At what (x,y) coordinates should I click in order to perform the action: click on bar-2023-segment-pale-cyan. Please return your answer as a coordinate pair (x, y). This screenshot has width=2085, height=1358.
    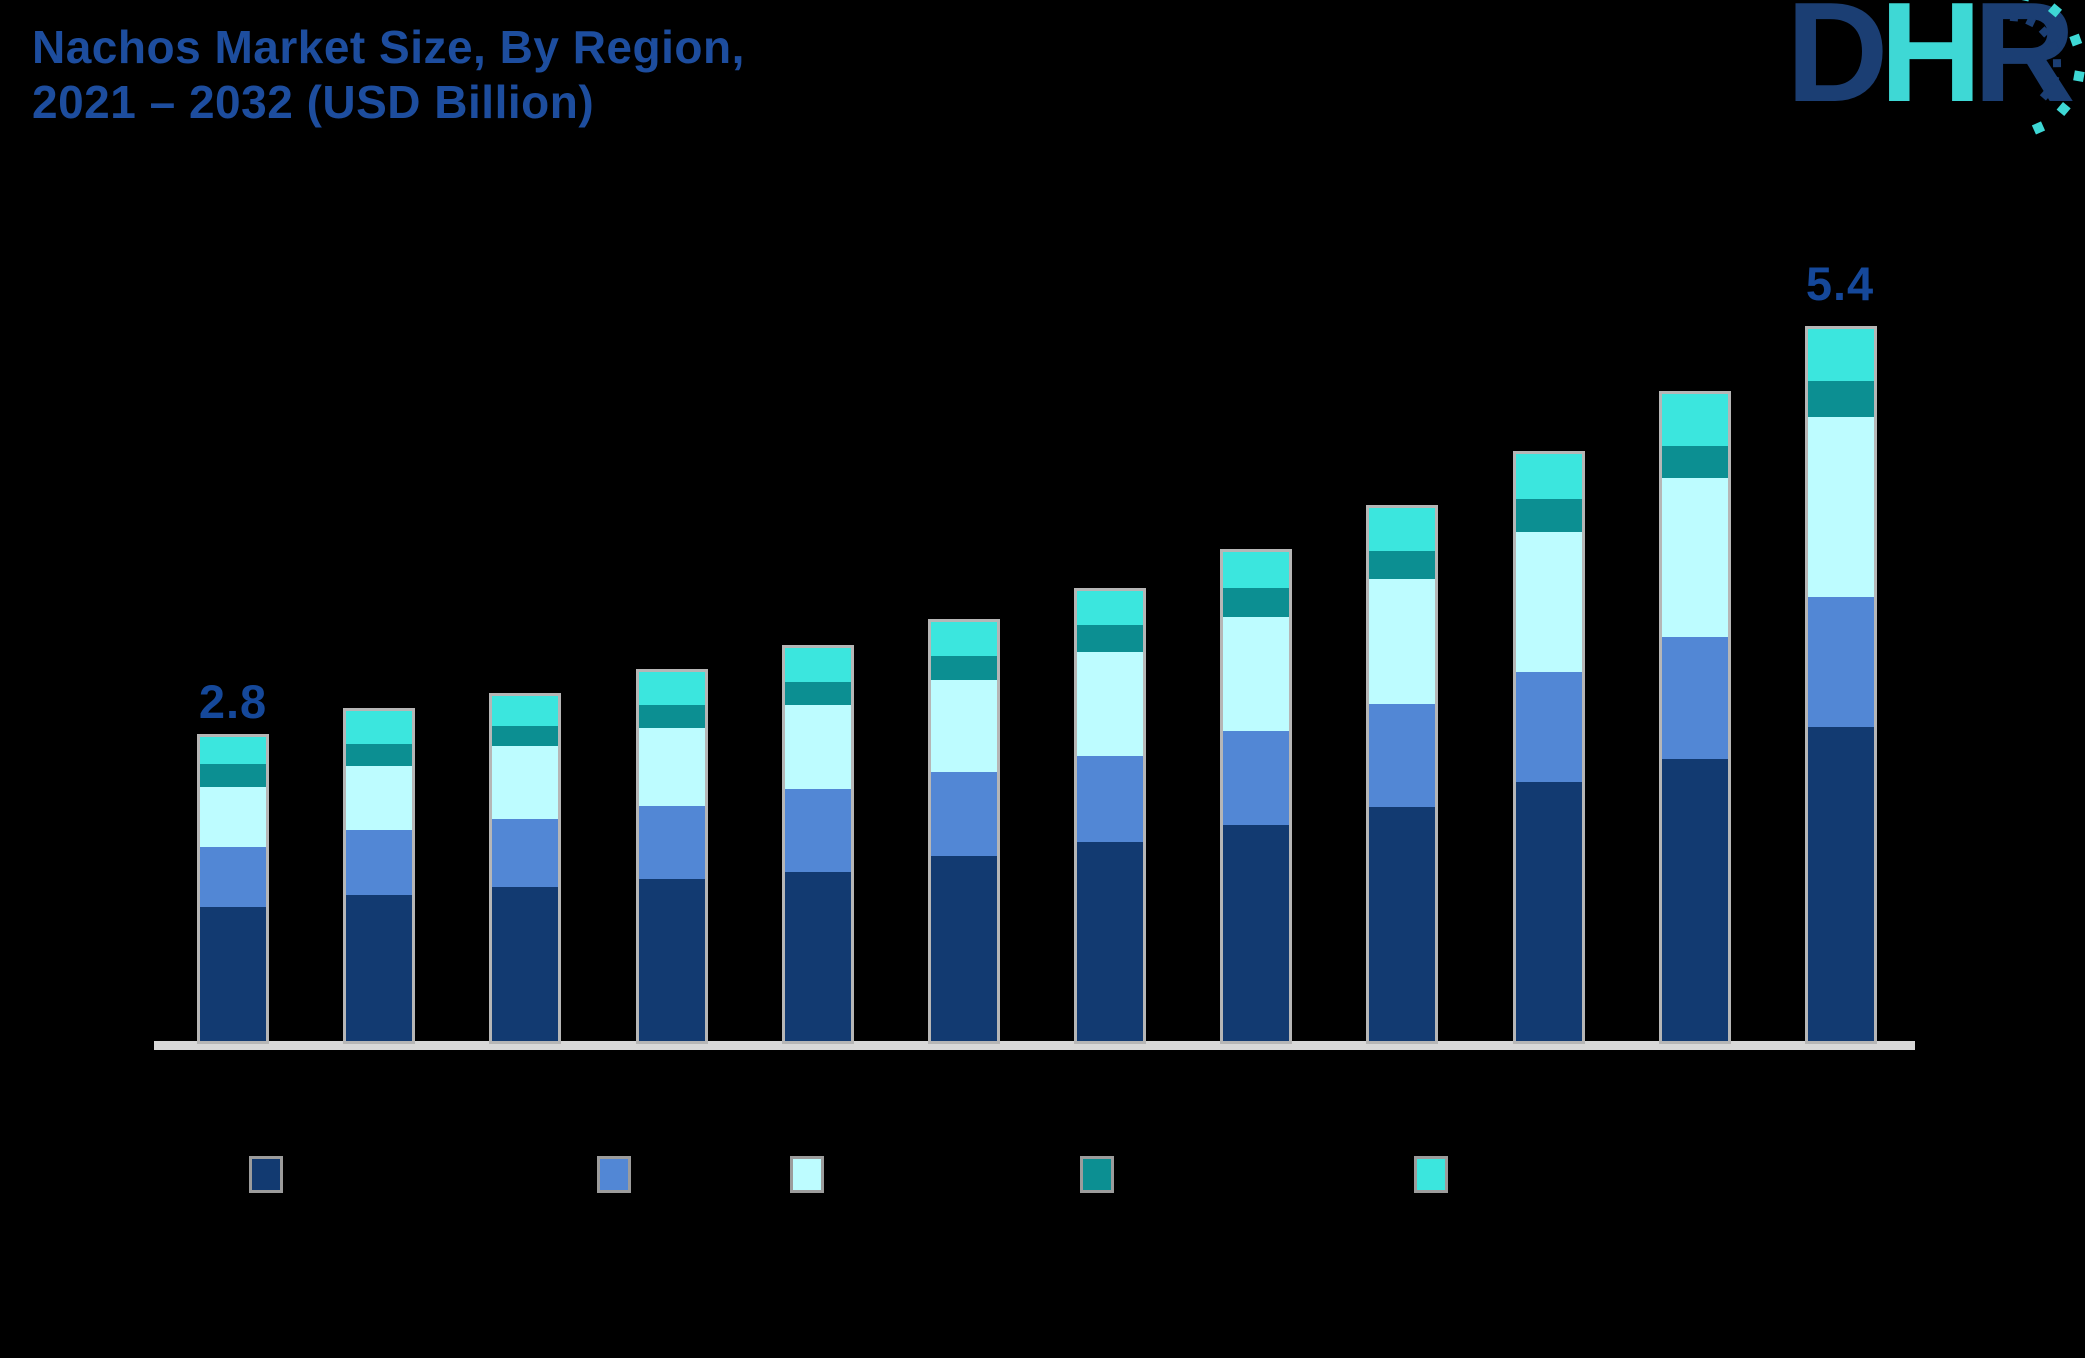
    Looking at the image, I should click on (525, 782).